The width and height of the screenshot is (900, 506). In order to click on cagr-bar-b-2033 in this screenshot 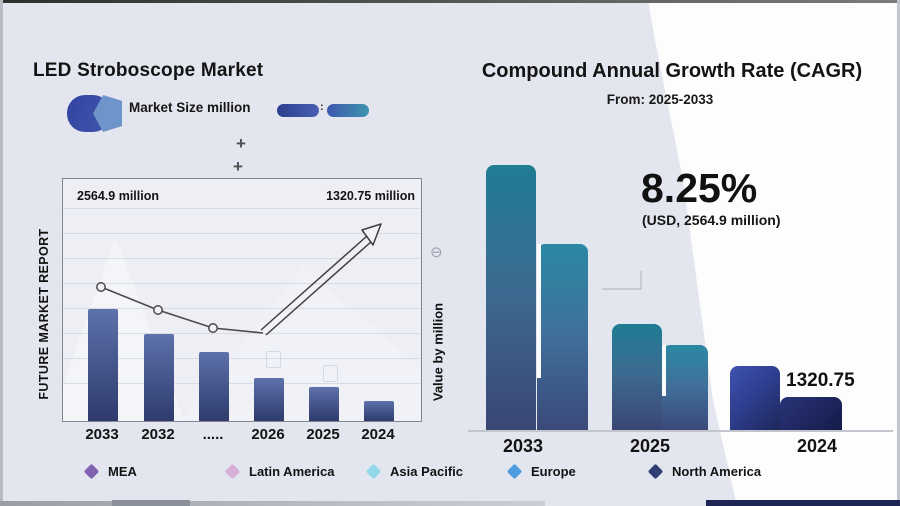, I will do `click(562, 337)`.